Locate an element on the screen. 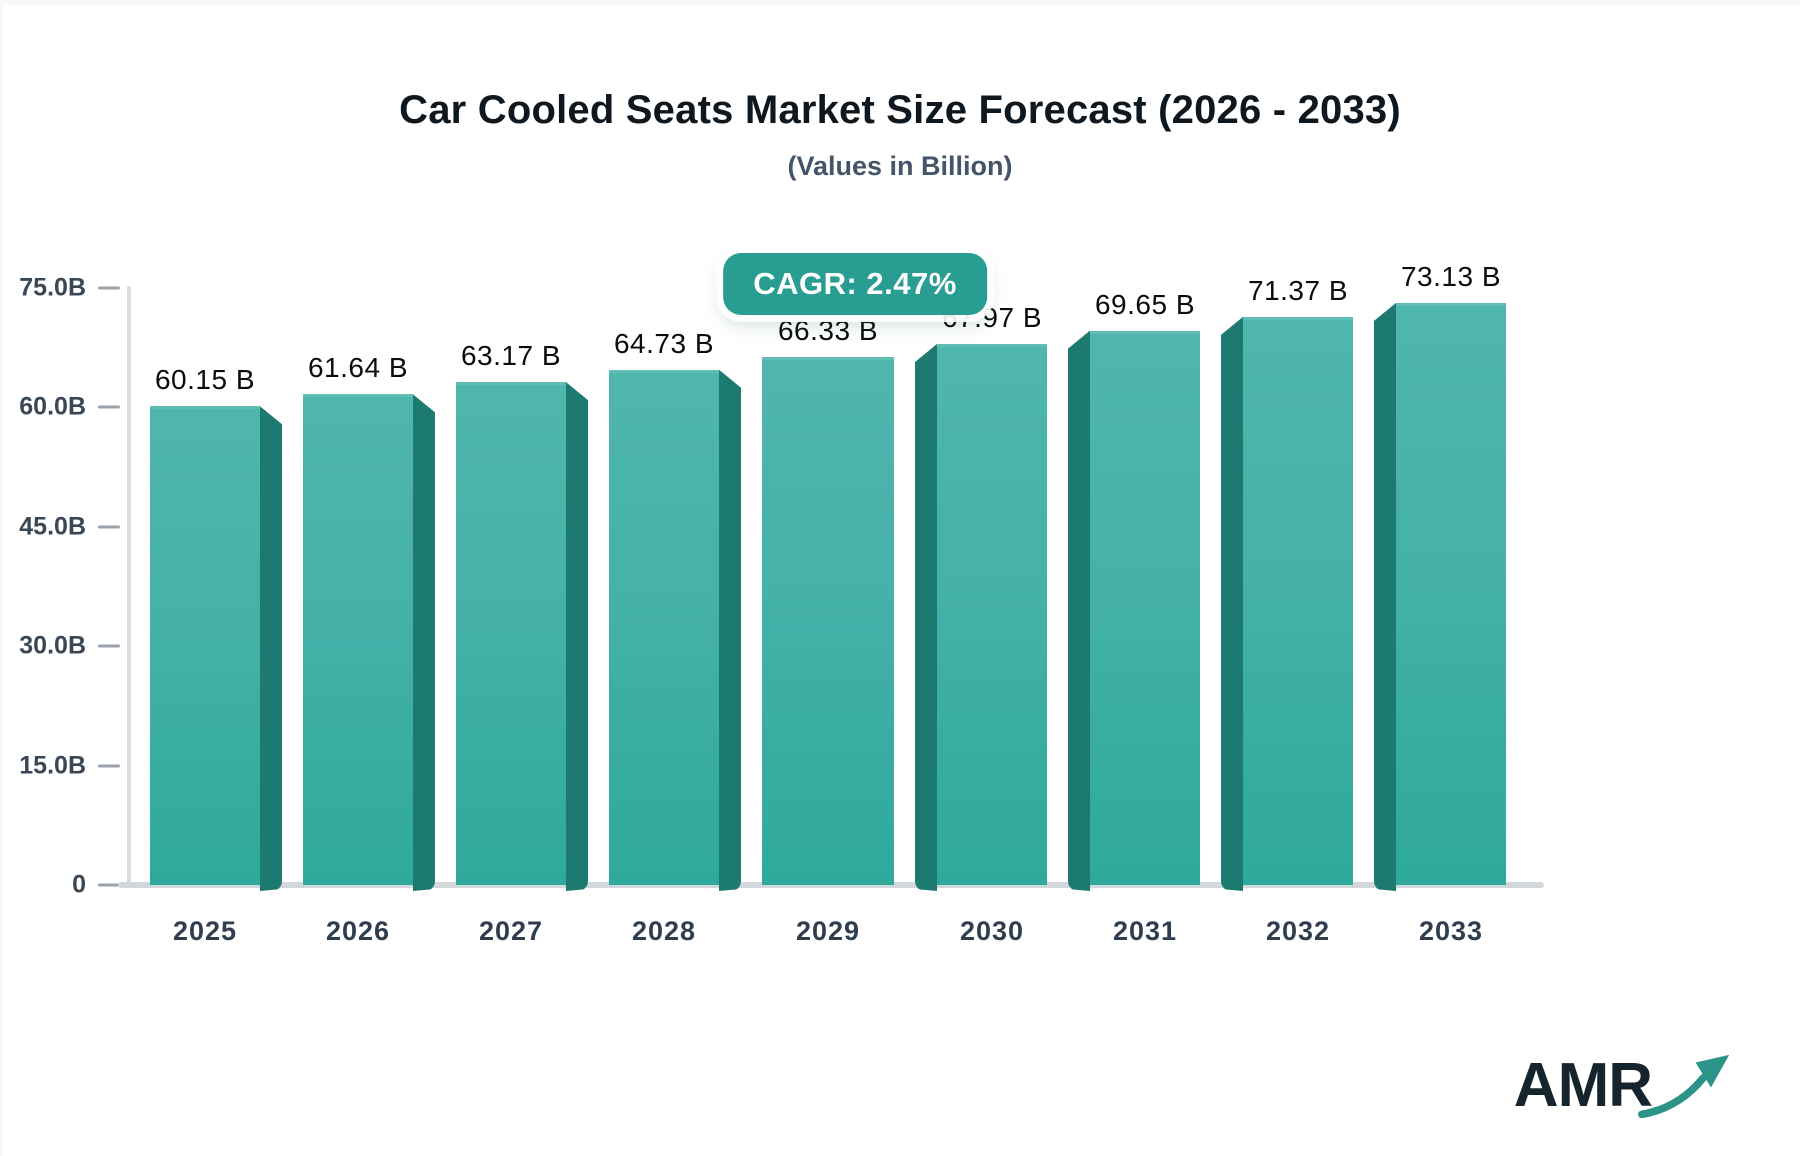 The image size is (1800, 1156). chart-subtitle: (Values in Billion) is located at coordinates (900, 166).